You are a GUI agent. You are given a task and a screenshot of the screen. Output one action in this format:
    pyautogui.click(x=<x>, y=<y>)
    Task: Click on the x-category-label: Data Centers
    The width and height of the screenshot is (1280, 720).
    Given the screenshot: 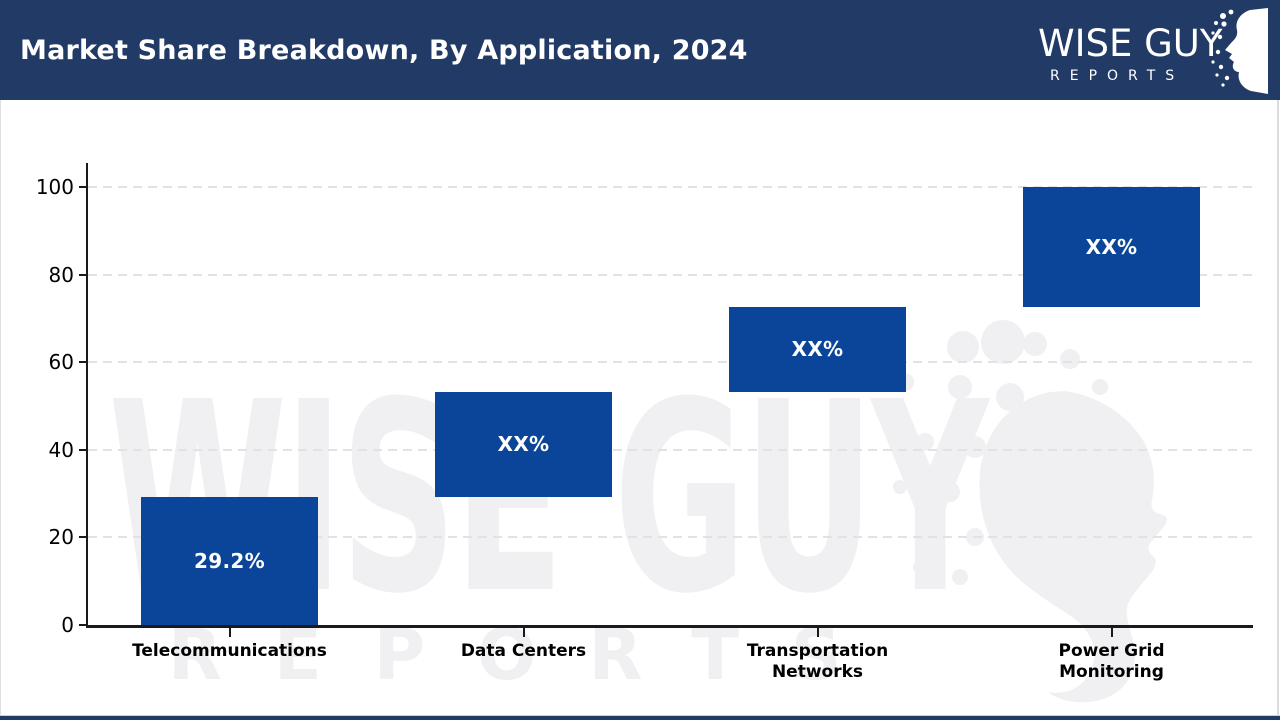 What is the action you would take?
    pyautogui.click(x=523, y=651)
    